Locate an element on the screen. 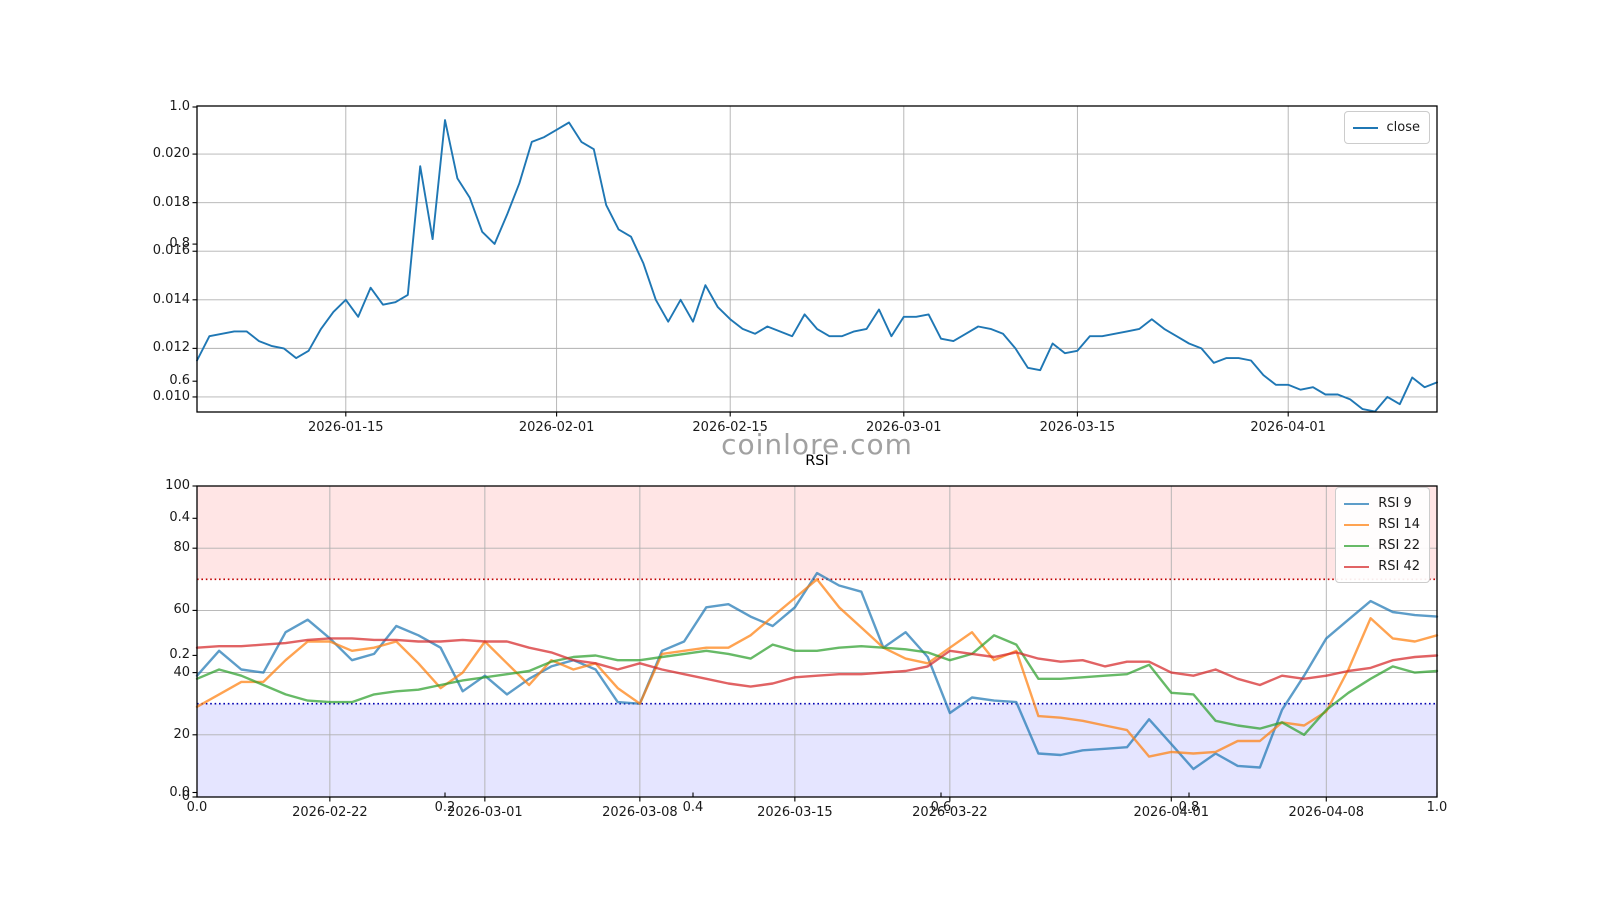 This screenshot has width=1600, height=900. rsi-ytick-label: 80 is located at coordinates (181, 548).